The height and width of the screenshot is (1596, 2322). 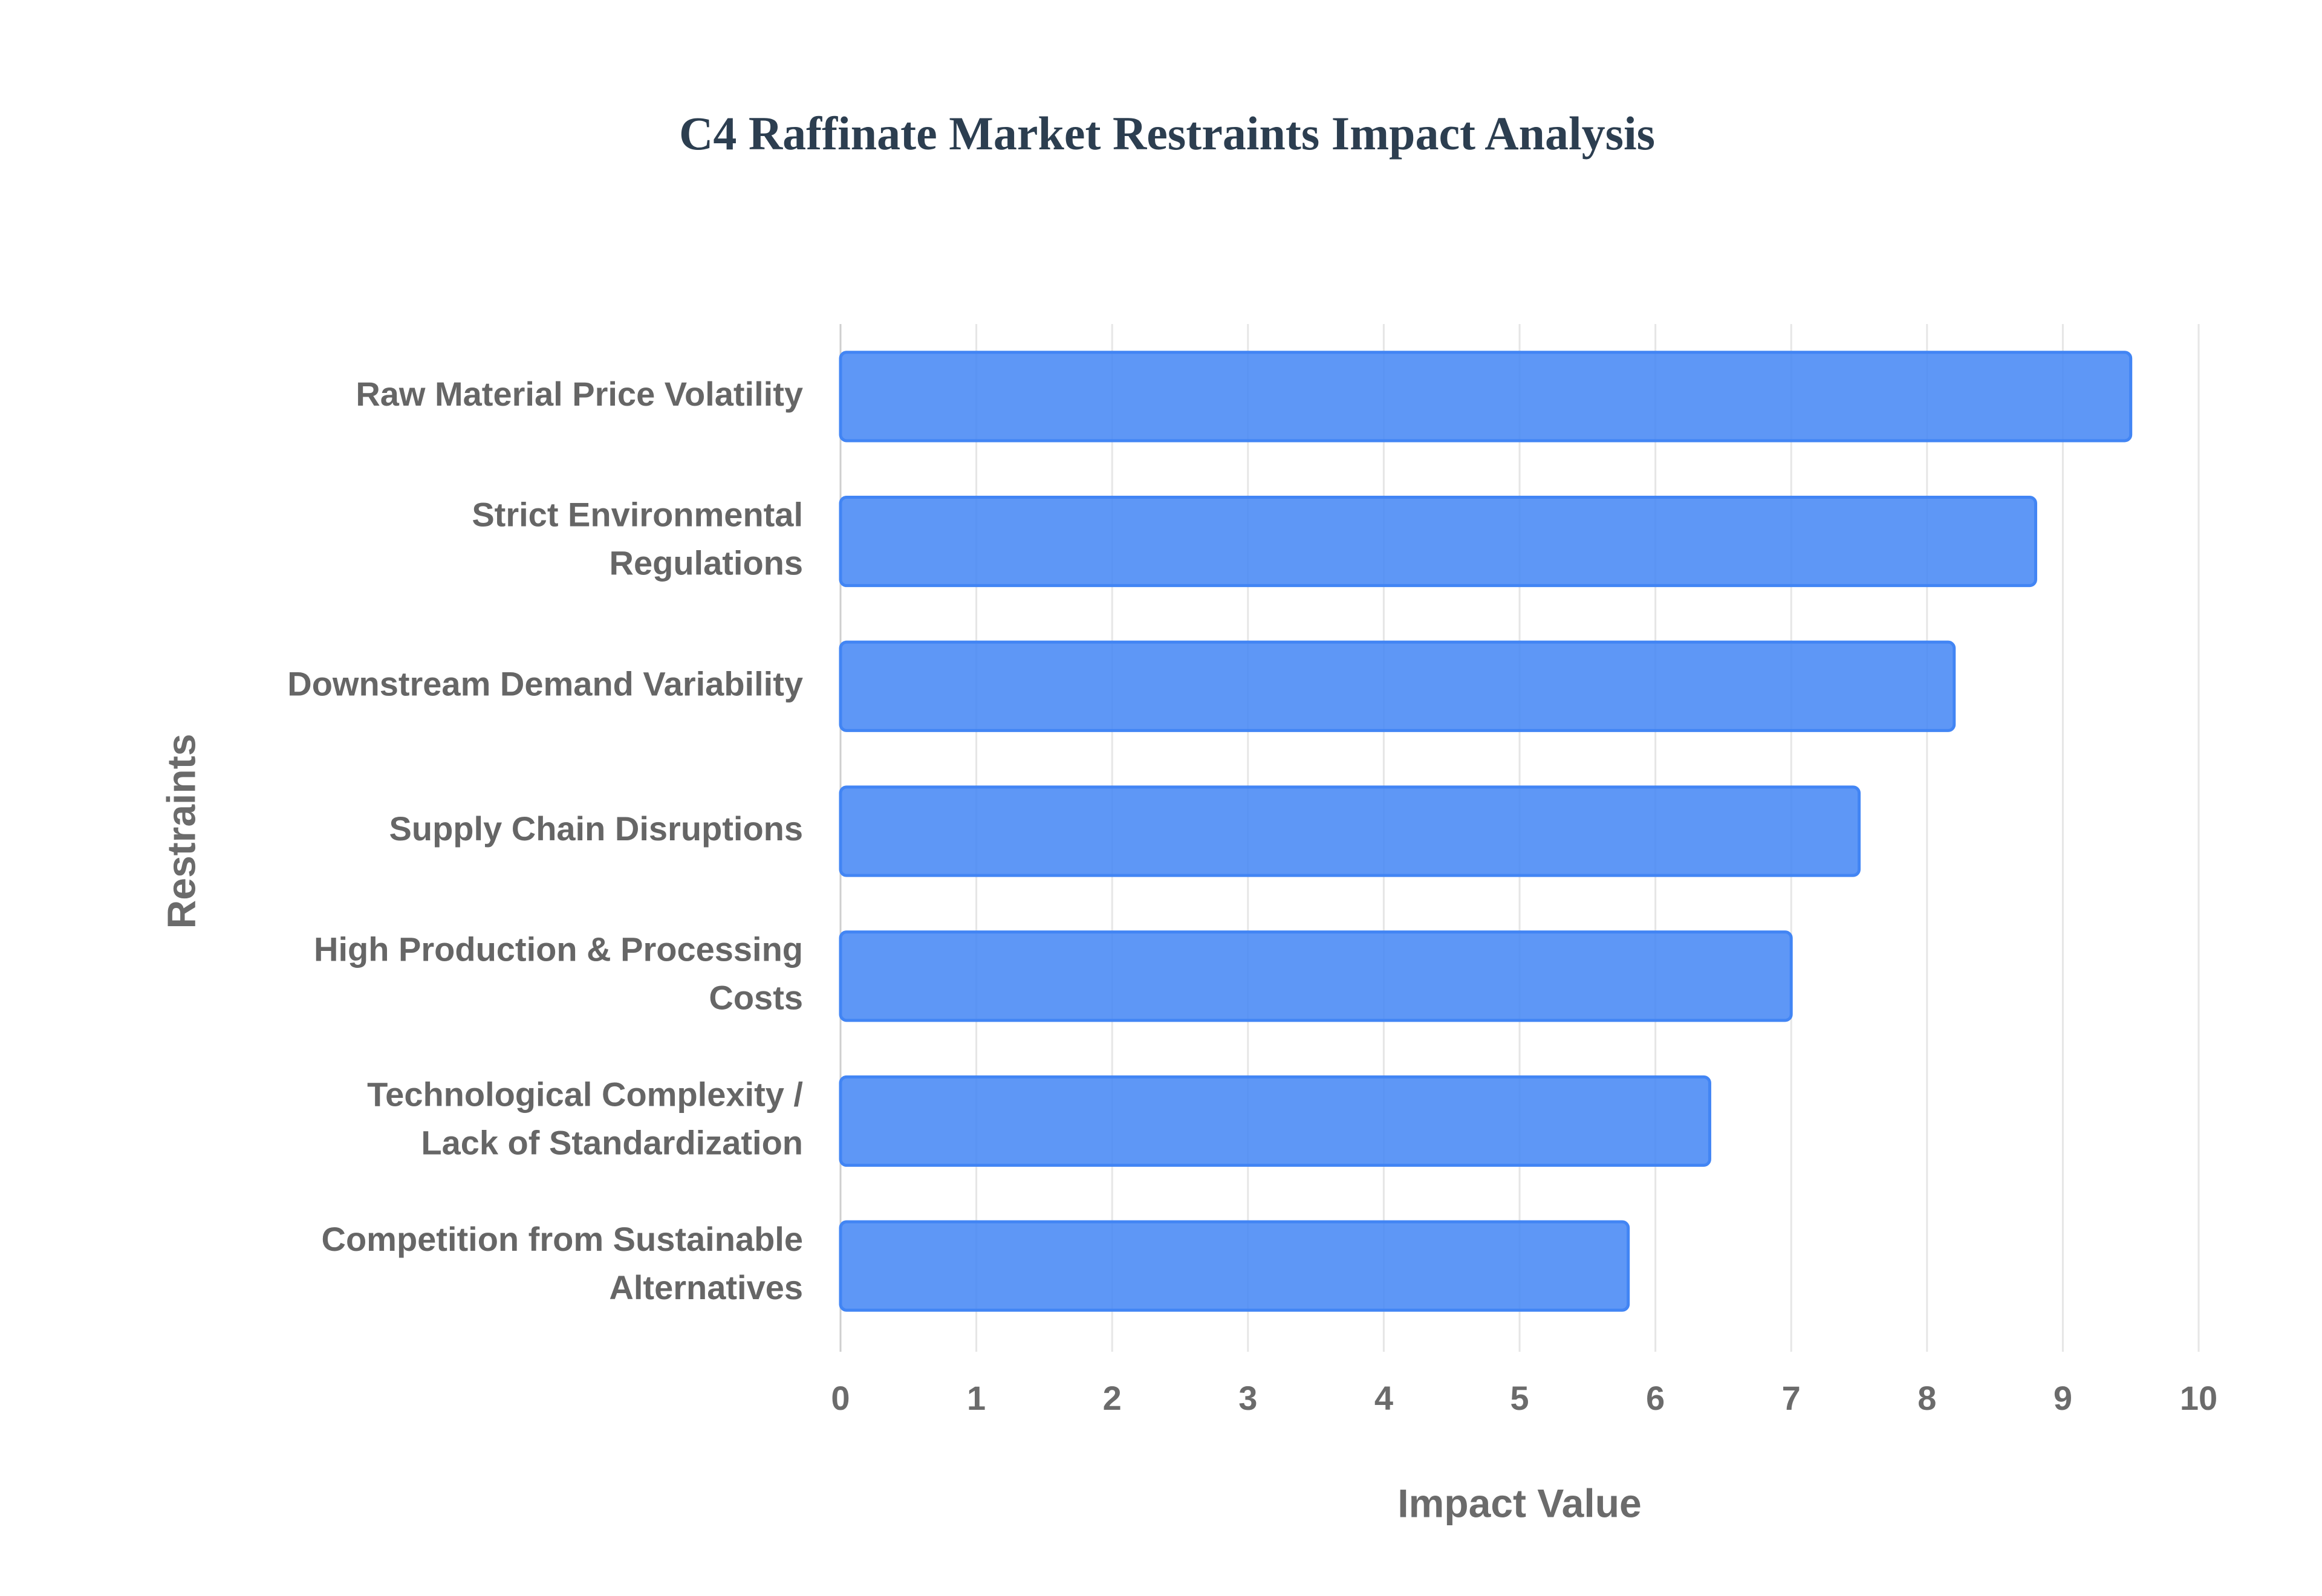 I want to click on x-tick-label: 10, so click(x=2198, y=1398).